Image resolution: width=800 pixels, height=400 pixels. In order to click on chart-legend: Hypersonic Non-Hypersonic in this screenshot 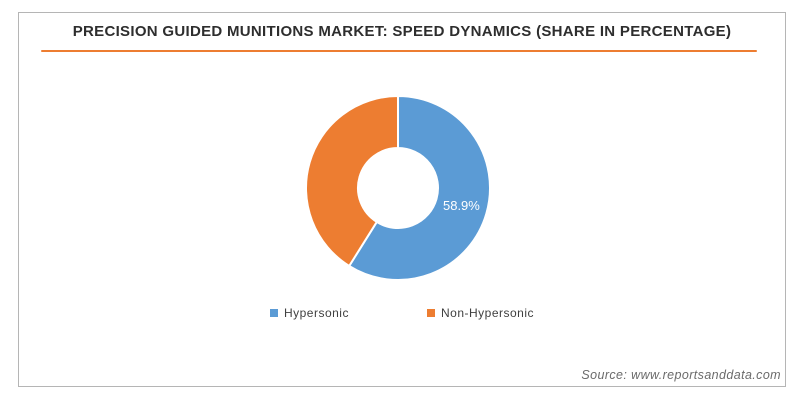, I will do `click(402, 313)`.